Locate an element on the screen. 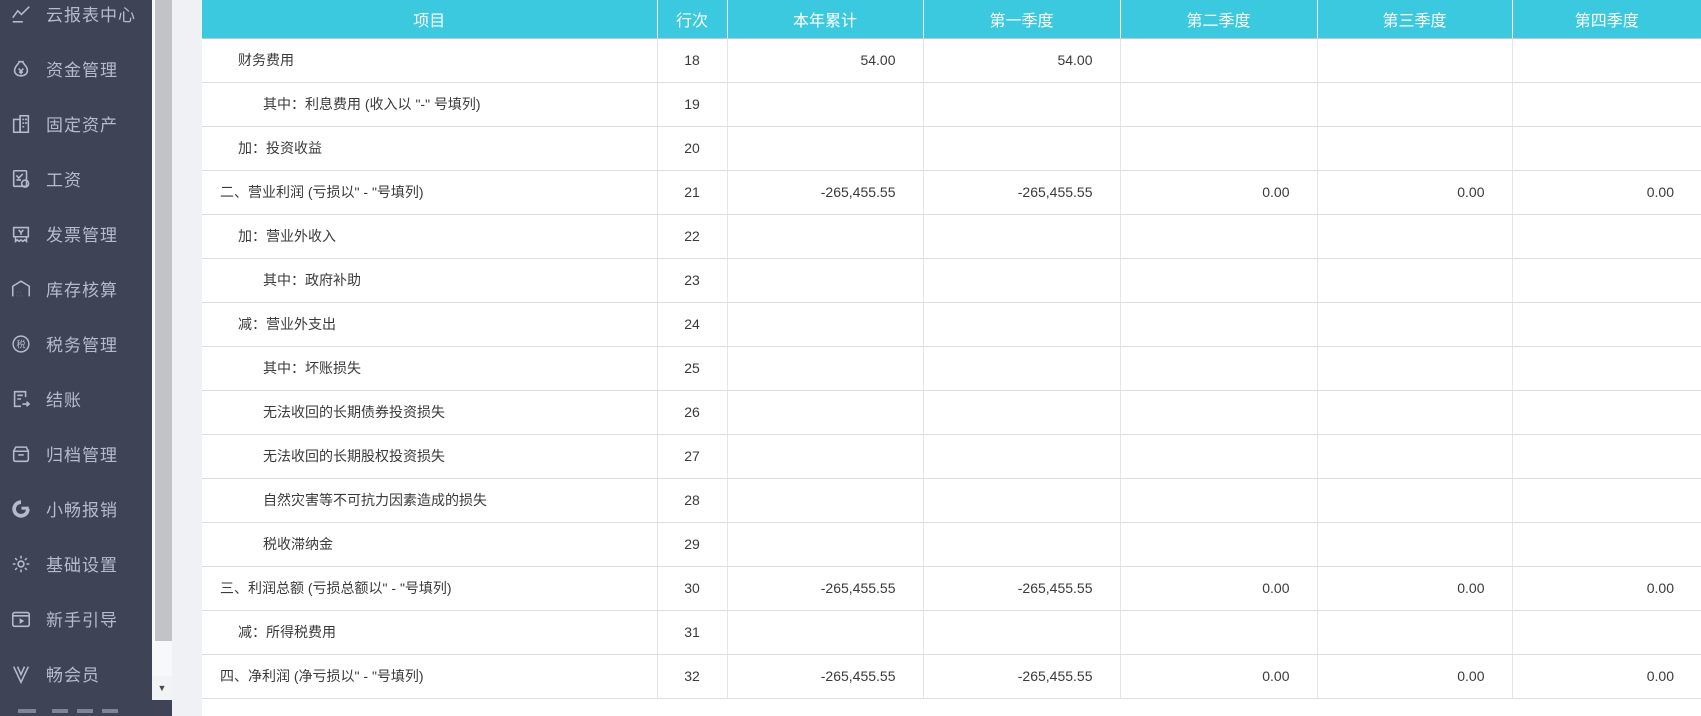 Image resolution: width=1701 pixels, height=716 pixels. col-header-q4: 第四季度 is located at coordinates (1606, 19).